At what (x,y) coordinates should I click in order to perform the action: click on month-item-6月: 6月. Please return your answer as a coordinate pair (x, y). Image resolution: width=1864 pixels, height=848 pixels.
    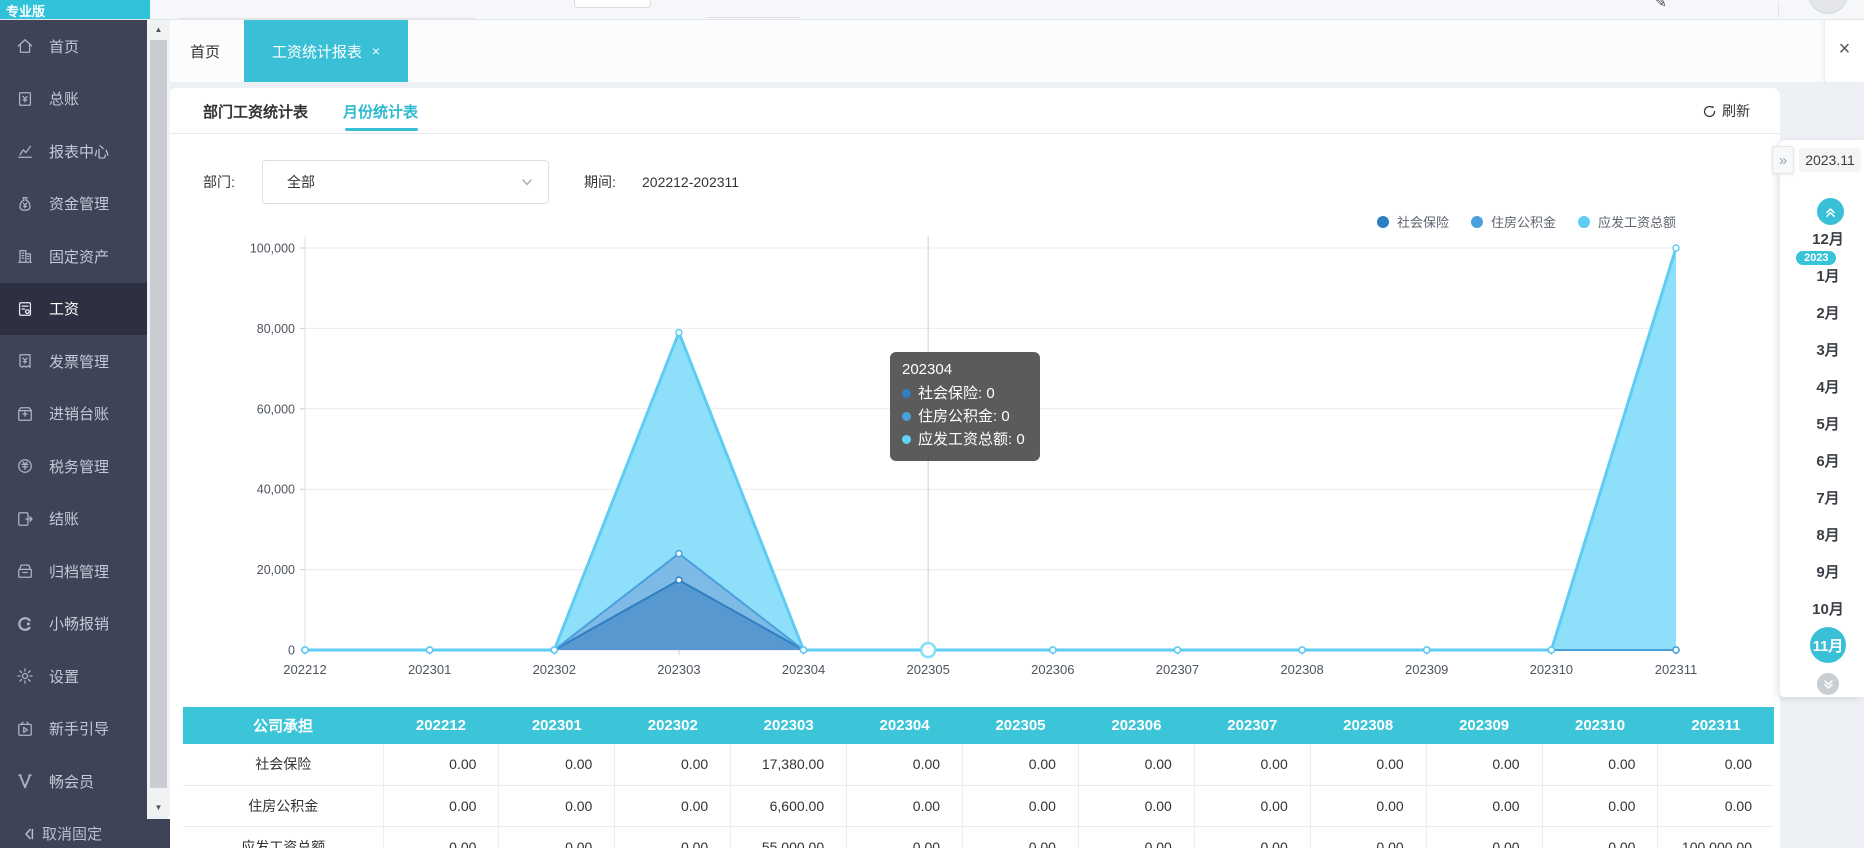
    Looking at the image, I should click on (1827, 460).